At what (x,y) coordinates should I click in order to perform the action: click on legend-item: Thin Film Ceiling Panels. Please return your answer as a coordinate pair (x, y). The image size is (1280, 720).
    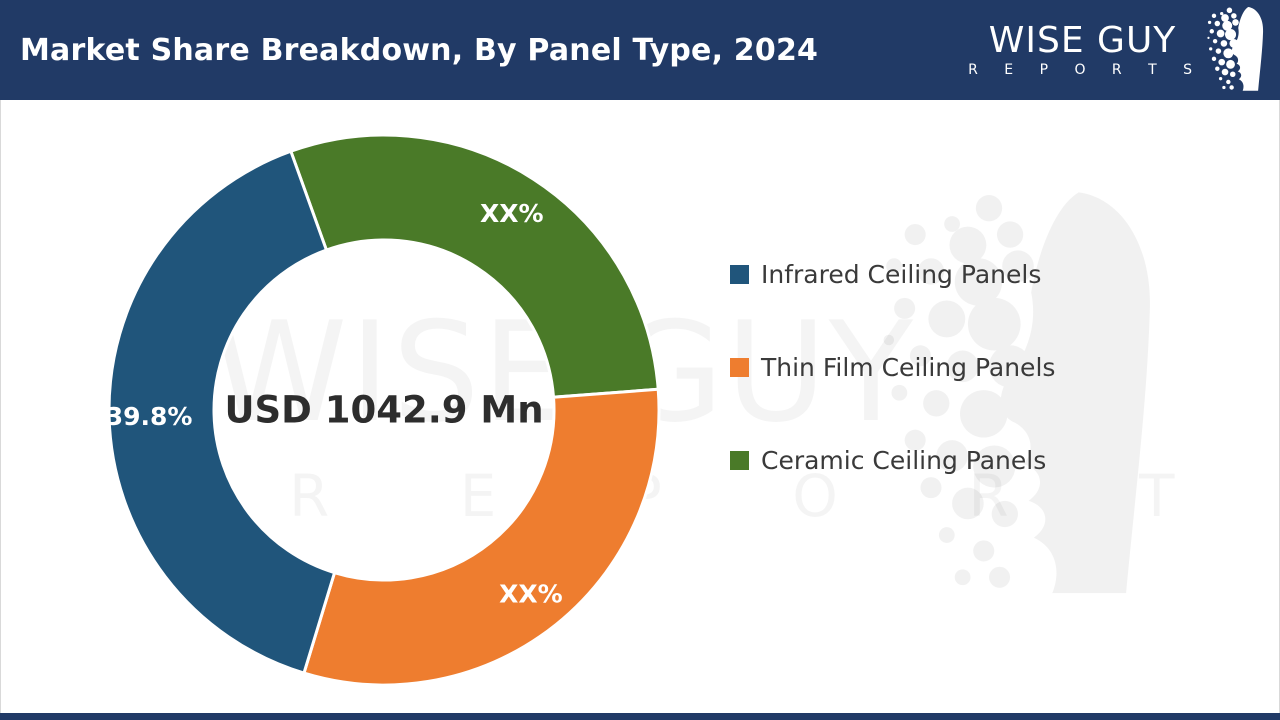
    Looking at the image, I should click on (892, 367).